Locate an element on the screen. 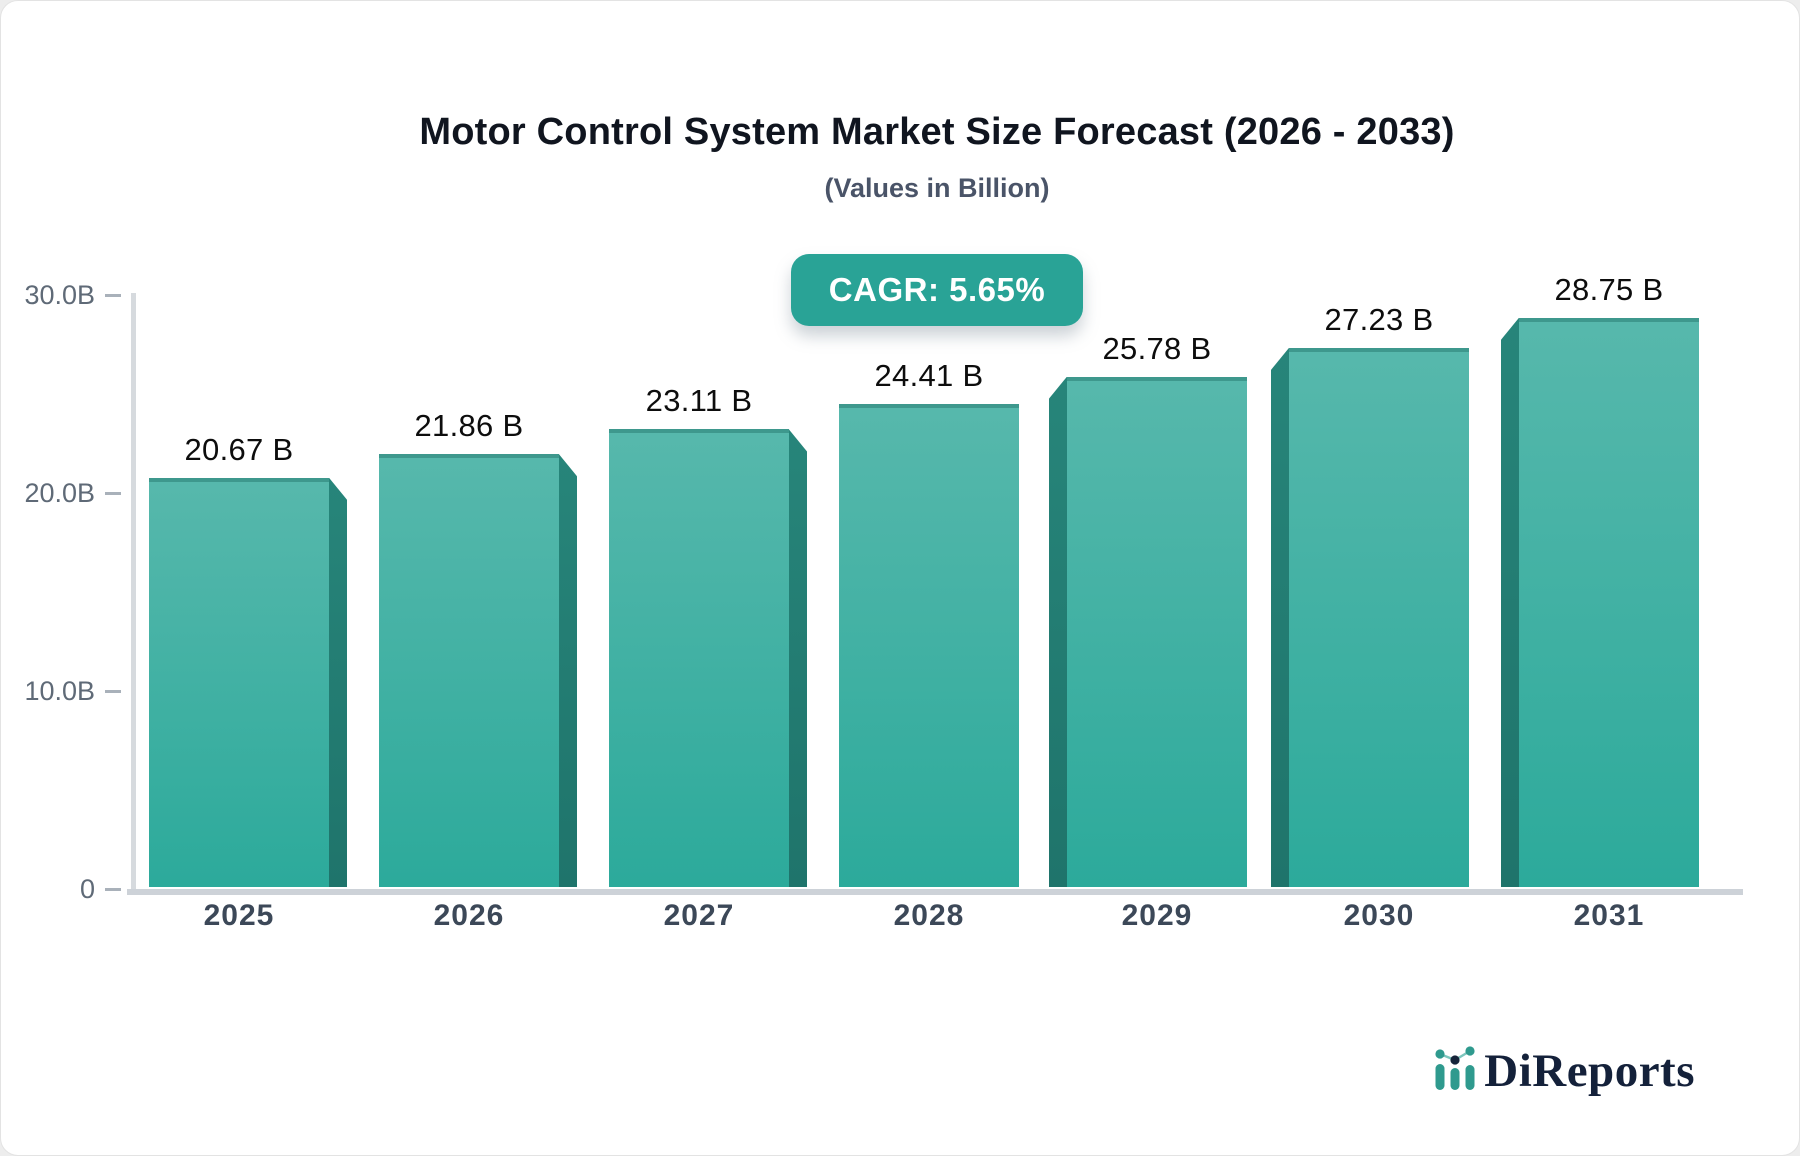 The image size is (1800, 1156). bar-2030 is located at coordinates (1370, 617).